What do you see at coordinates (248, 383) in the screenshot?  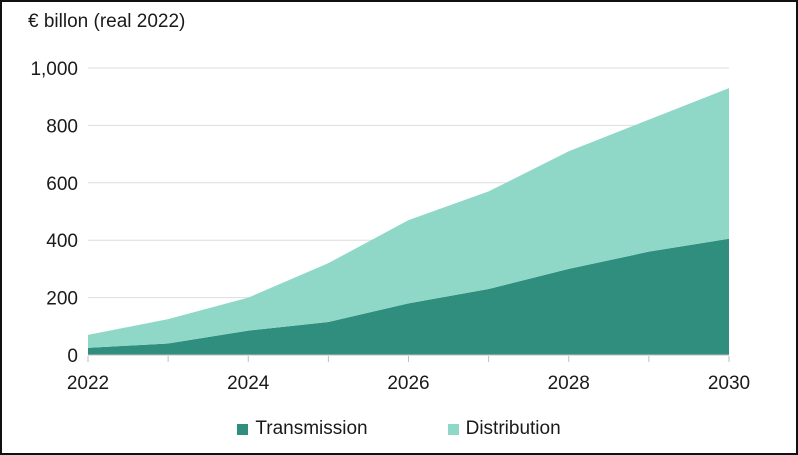 I see `x-tick-label: 2024` at bounding box center [248, 383].